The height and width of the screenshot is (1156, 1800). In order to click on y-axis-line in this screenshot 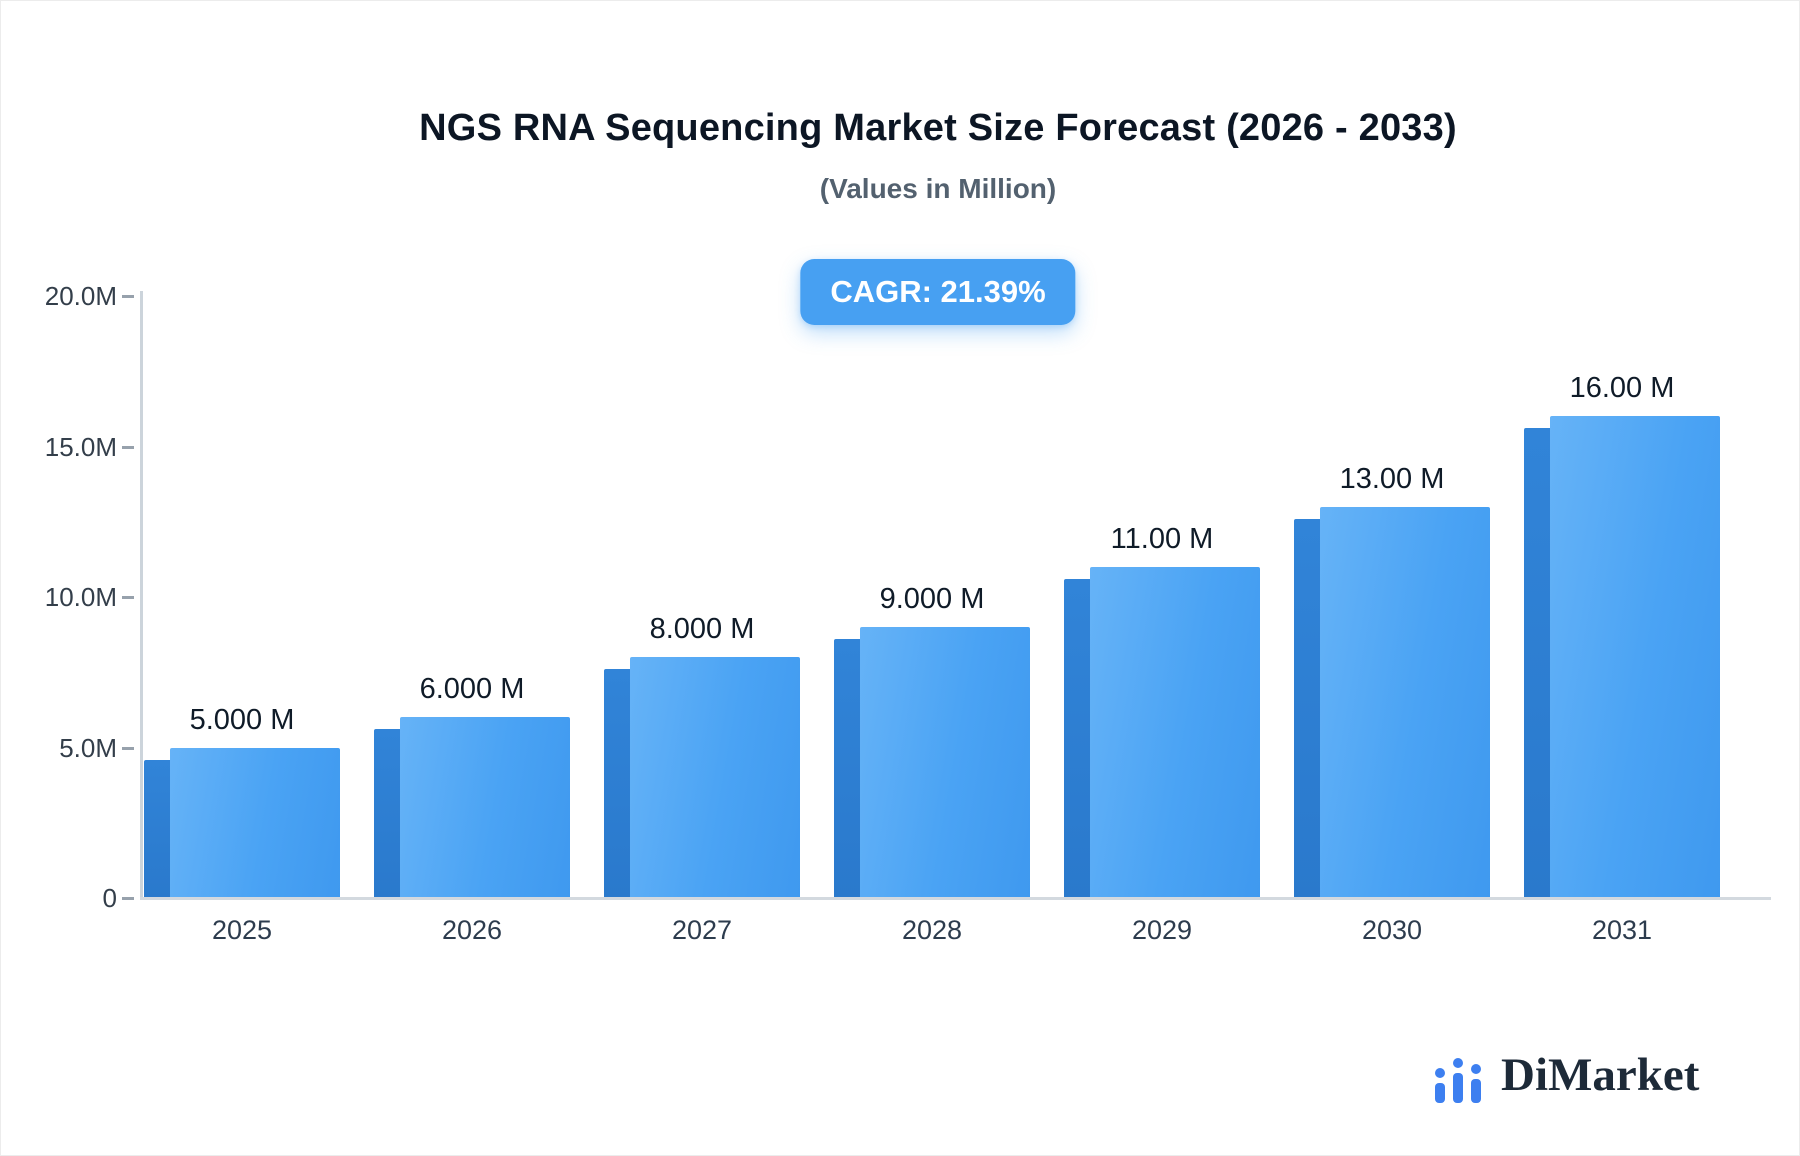, I will do `click(141, 595)`.